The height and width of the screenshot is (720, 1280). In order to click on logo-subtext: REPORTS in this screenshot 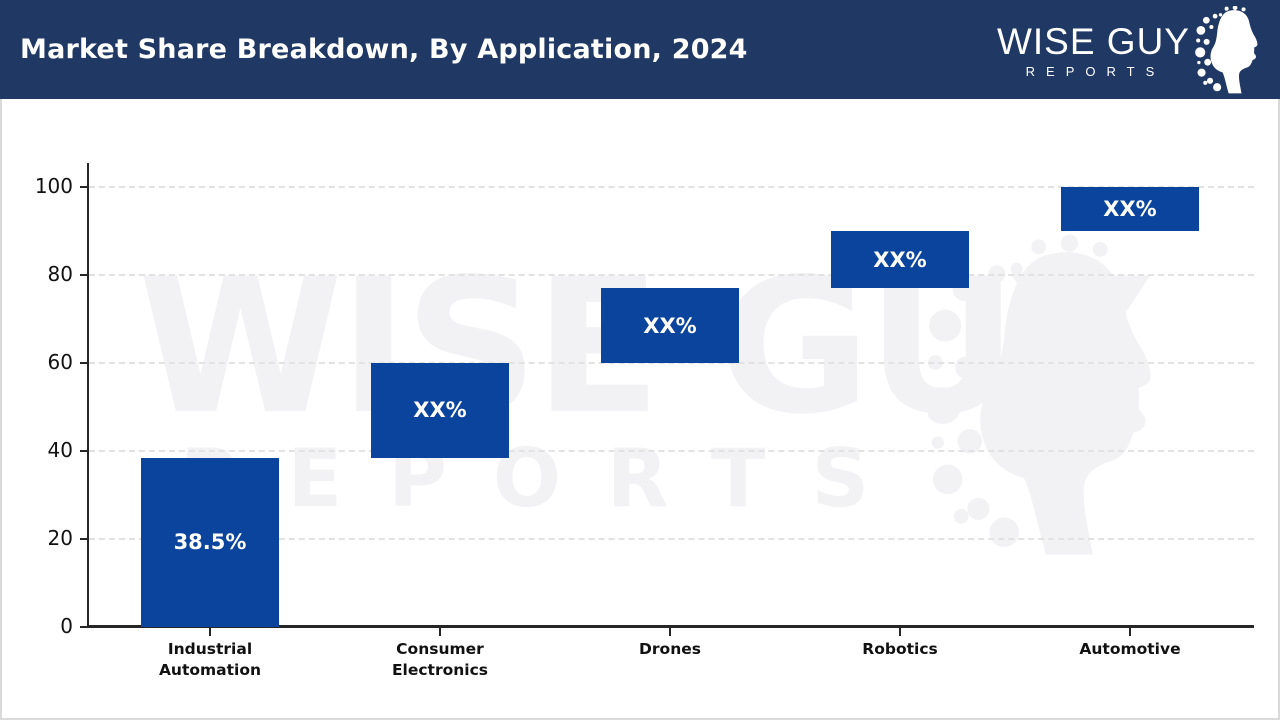, I will do `click(1095, 71)`.